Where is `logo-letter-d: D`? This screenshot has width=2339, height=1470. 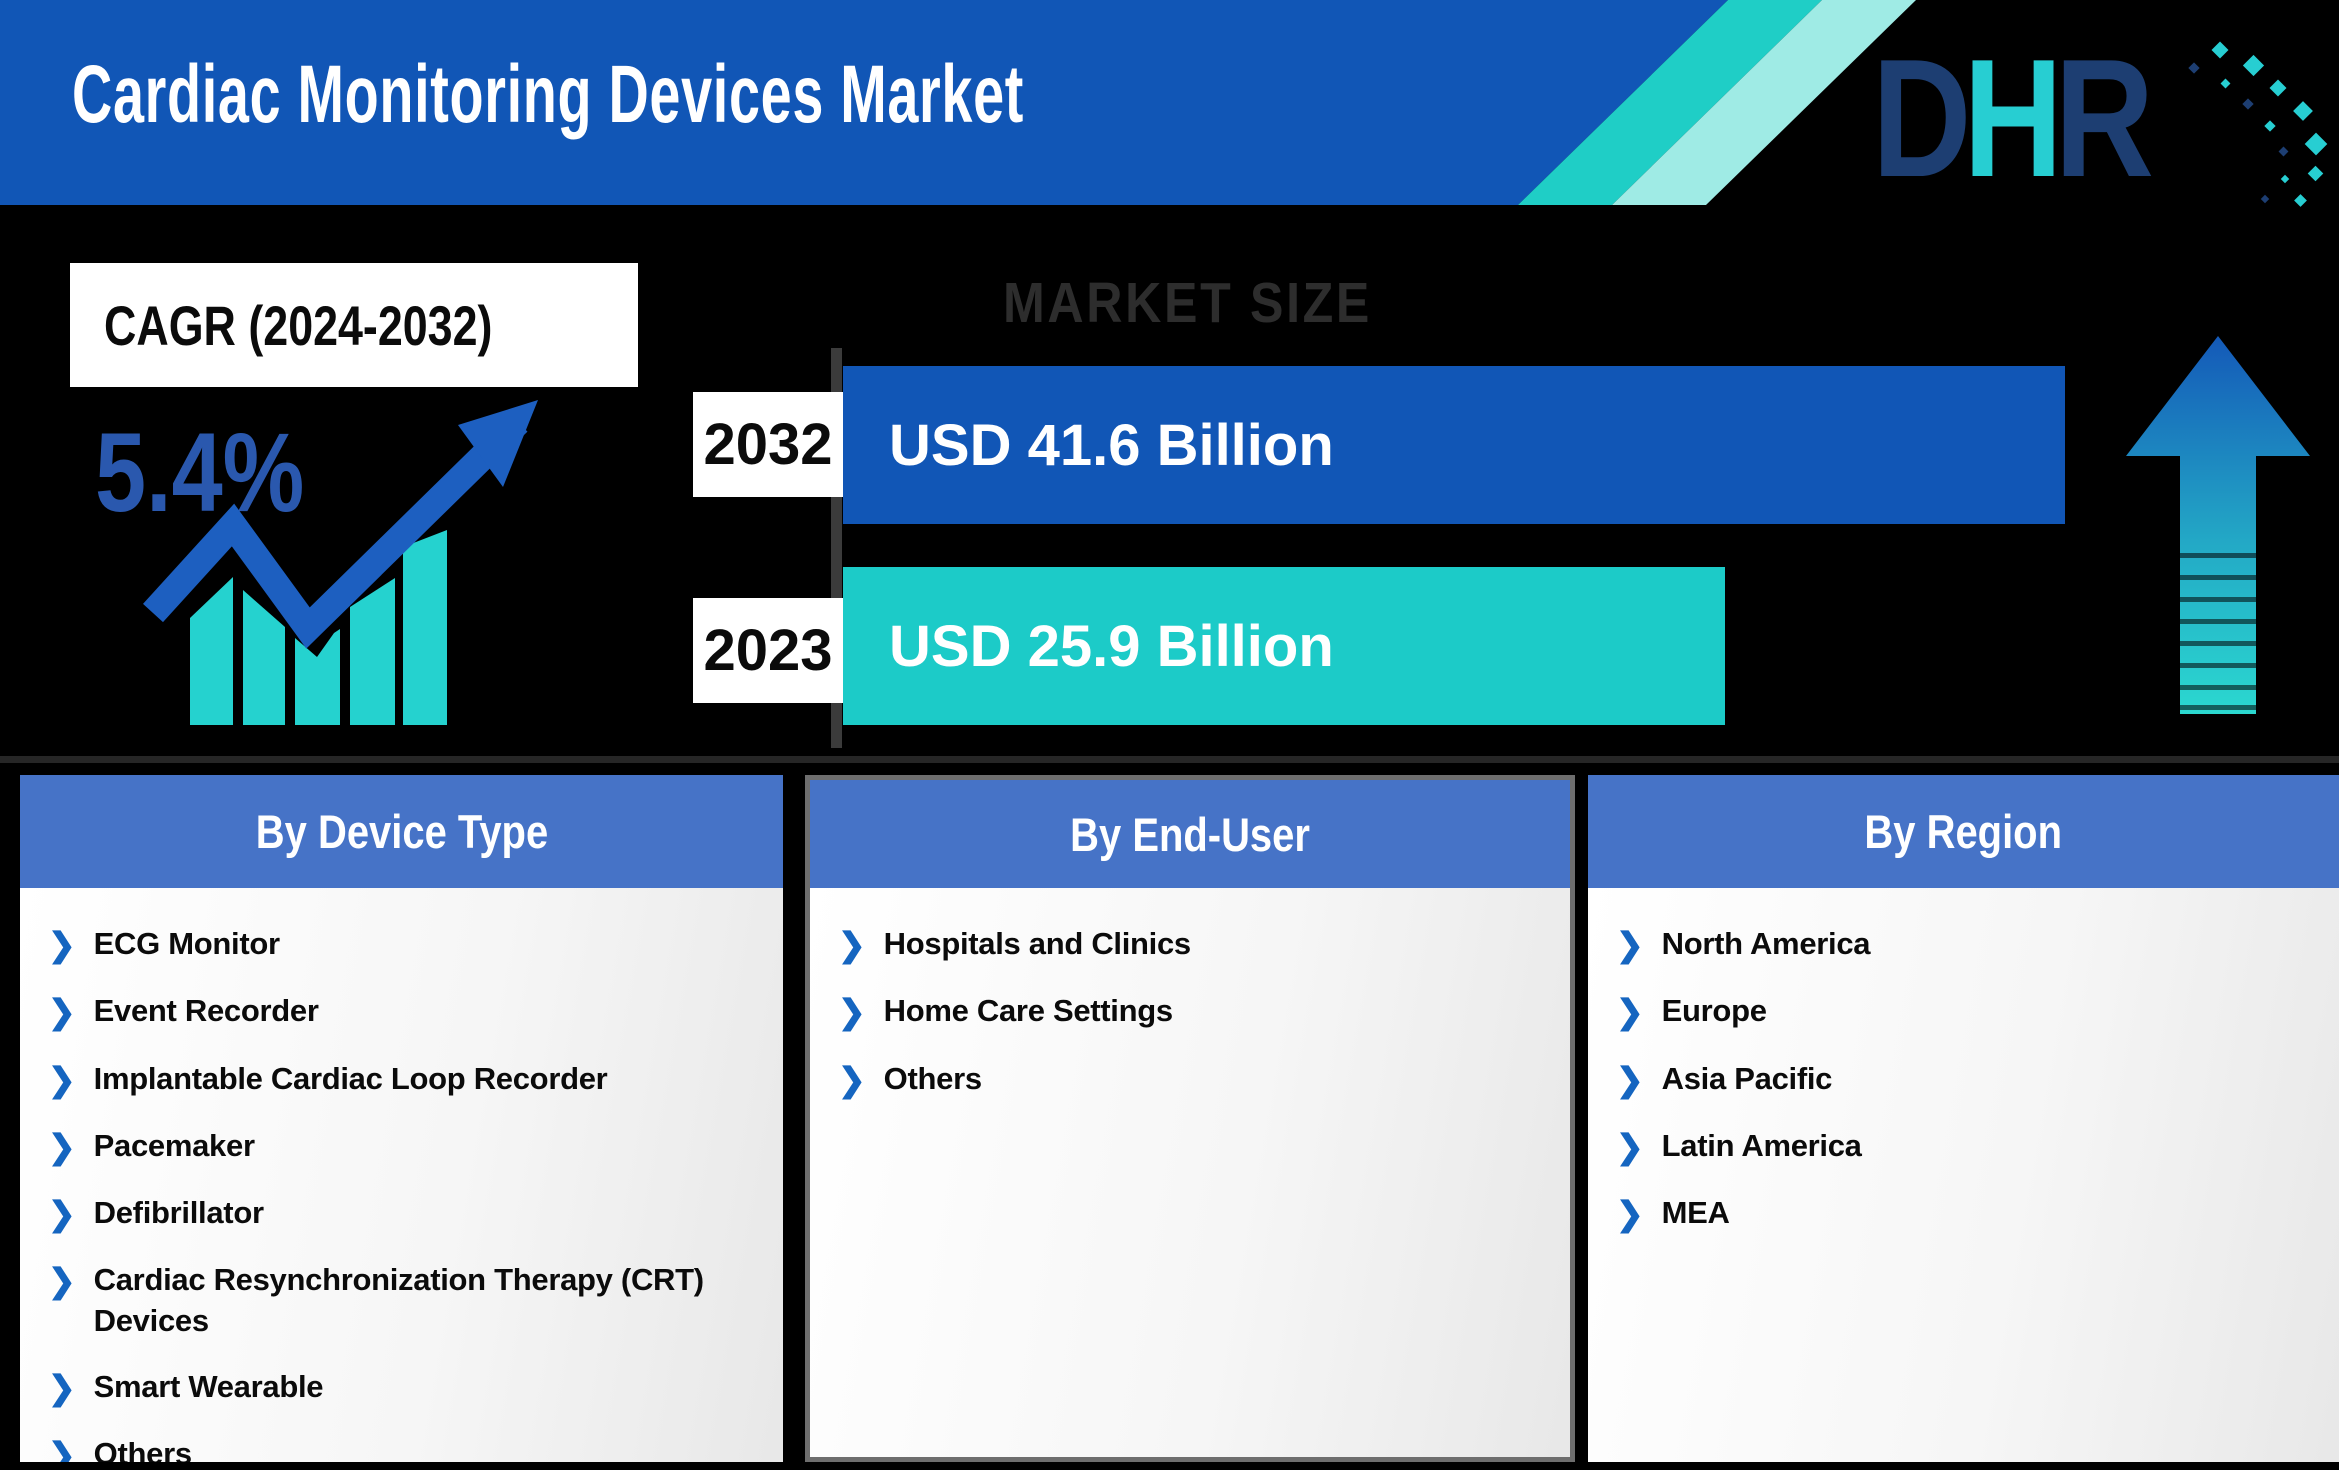
logo-letter-d: D is located at coordinates (1922, 118).